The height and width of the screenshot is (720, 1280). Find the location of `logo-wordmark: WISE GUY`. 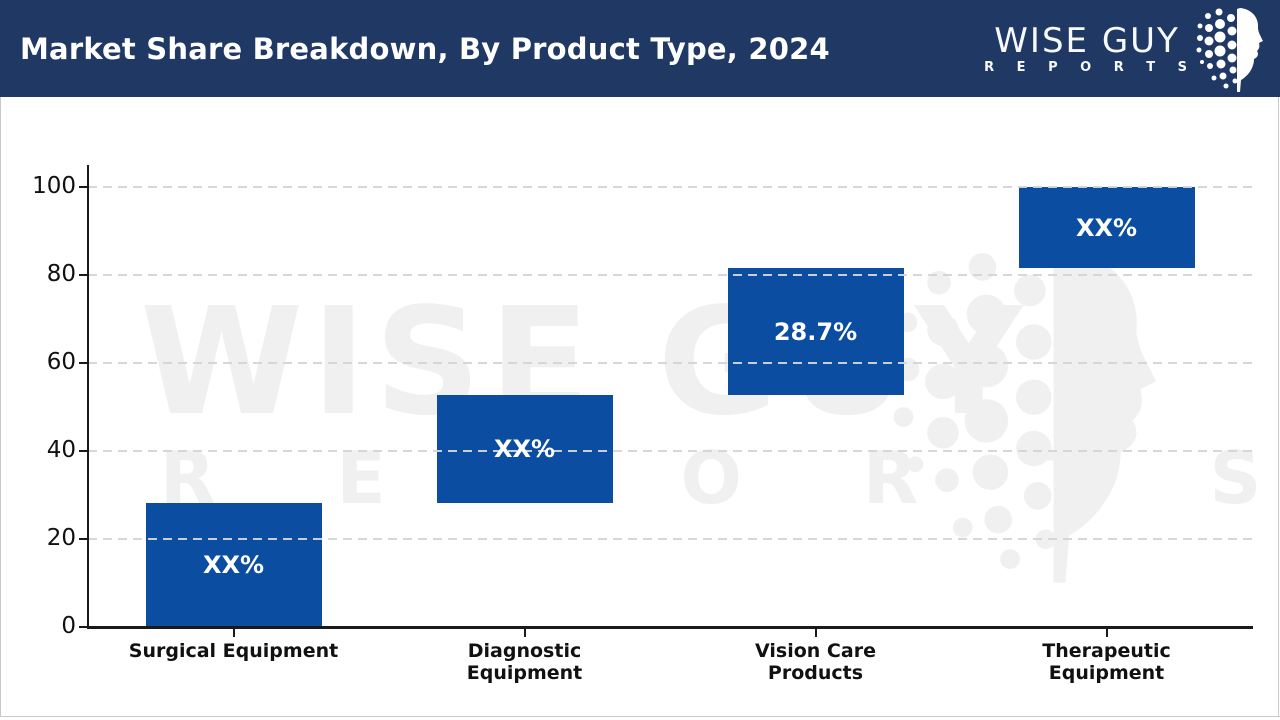

logo-wordmark: WISE GUY is located at coordinates (1087, 40).